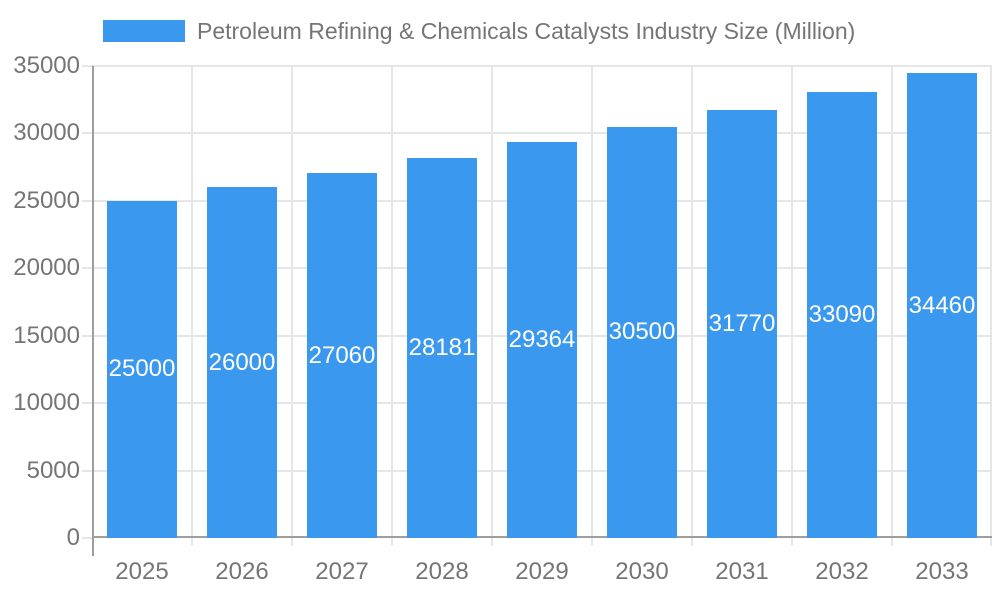  I want to click on bar-value-label: 31770, so click(742, 323).